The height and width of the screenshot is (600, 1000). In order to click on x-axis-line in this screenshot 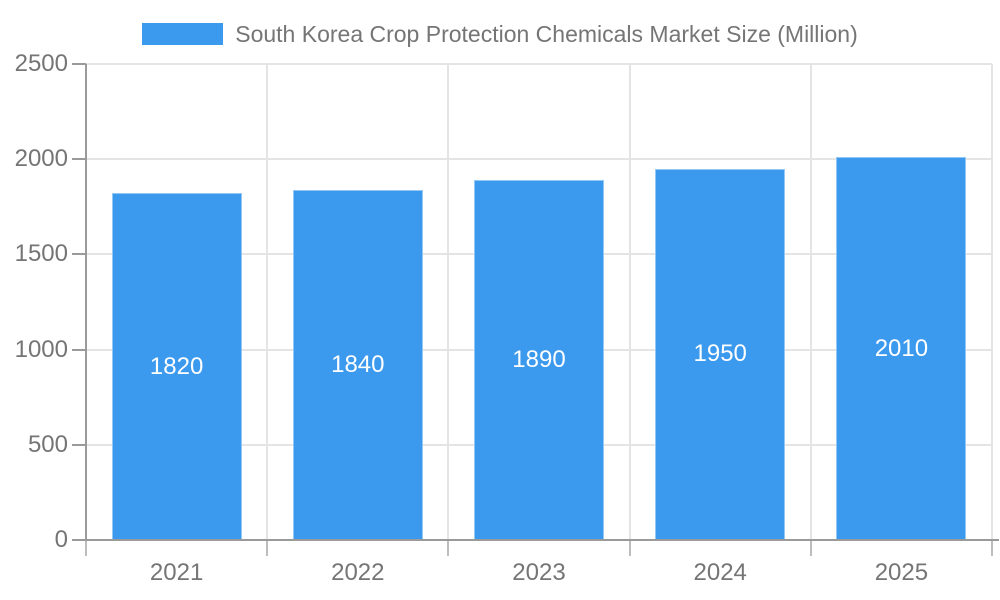, I will do `click(535, 540)`.